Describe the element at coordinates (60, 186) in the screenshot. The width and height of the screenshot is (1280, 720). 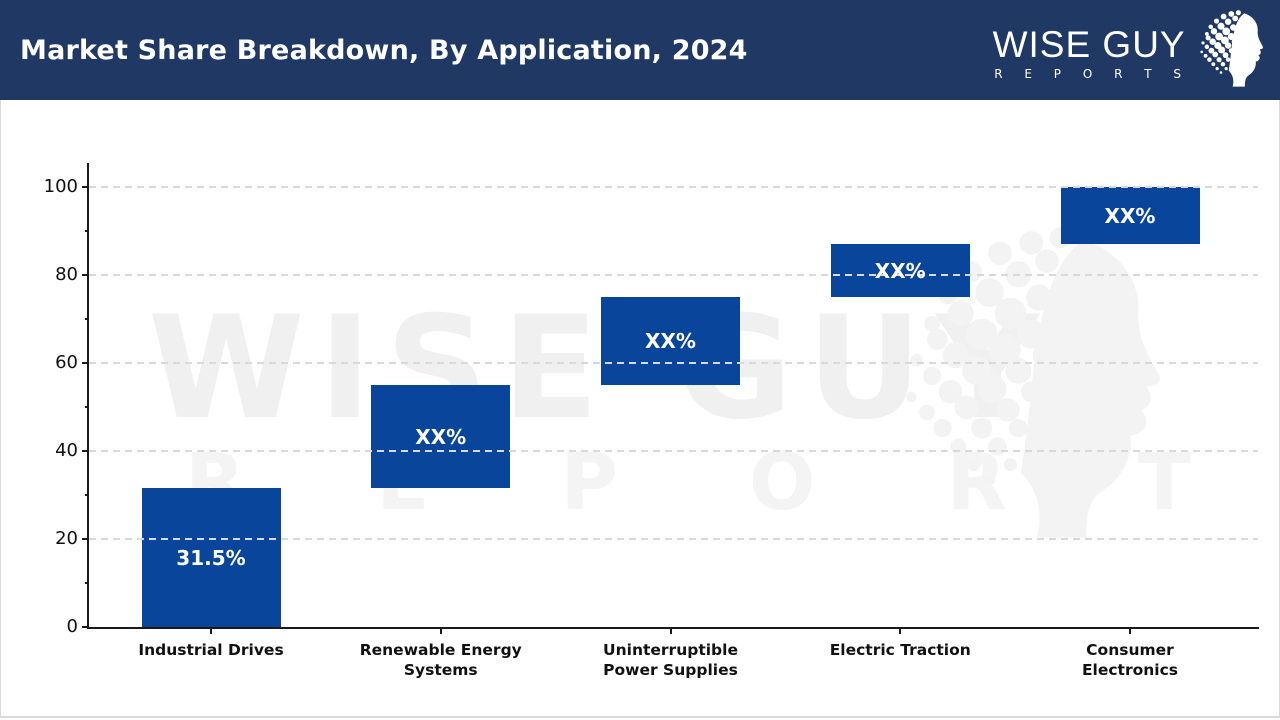
I see `y-tick-label: 100` at that location.